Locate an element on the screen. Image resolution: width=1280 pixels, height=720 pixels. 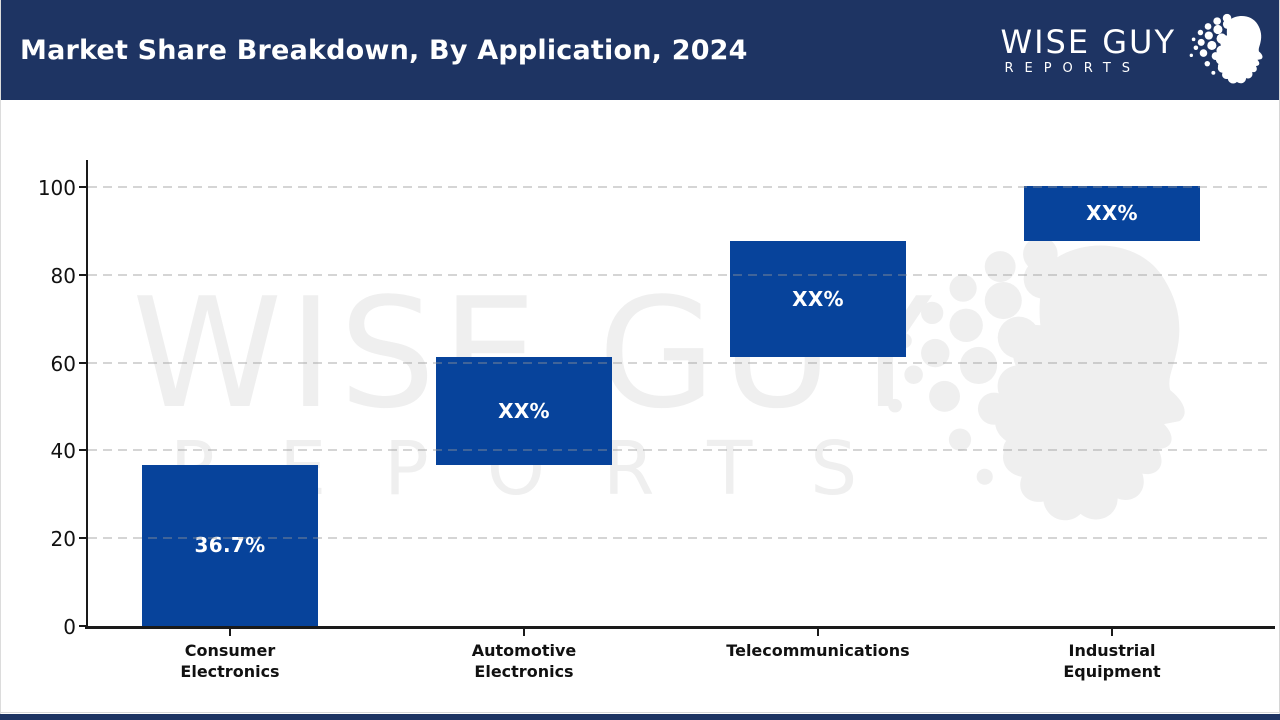
y-tick-label-40: 40 is located at coordinates (63, 451).